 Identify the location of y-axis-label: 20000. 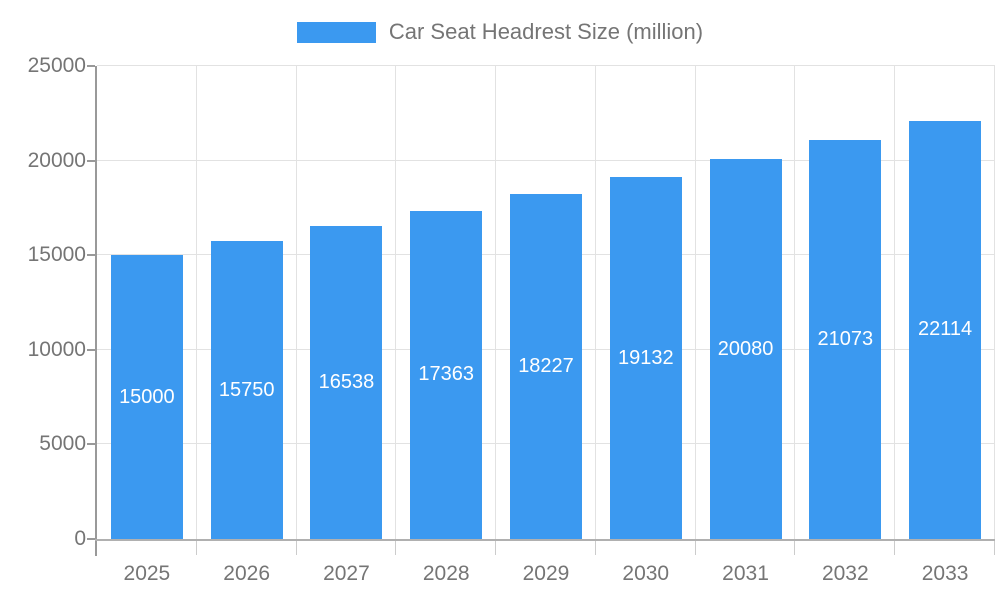
(56, 160).